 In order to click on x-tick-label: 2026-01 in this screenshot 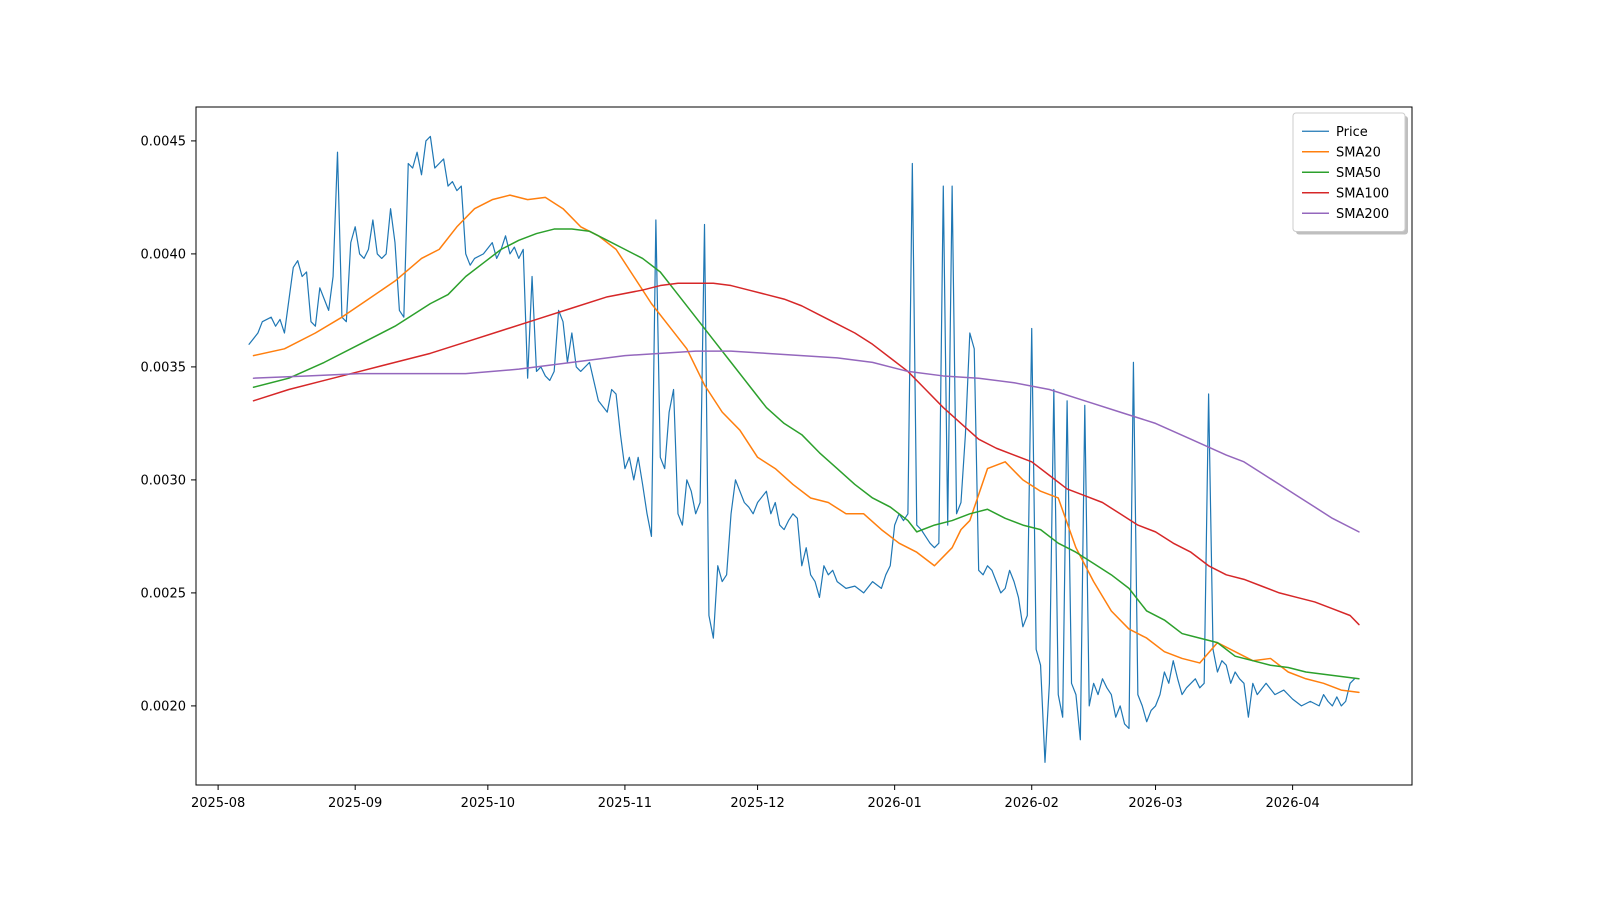, I will do `click(894, 803)`.